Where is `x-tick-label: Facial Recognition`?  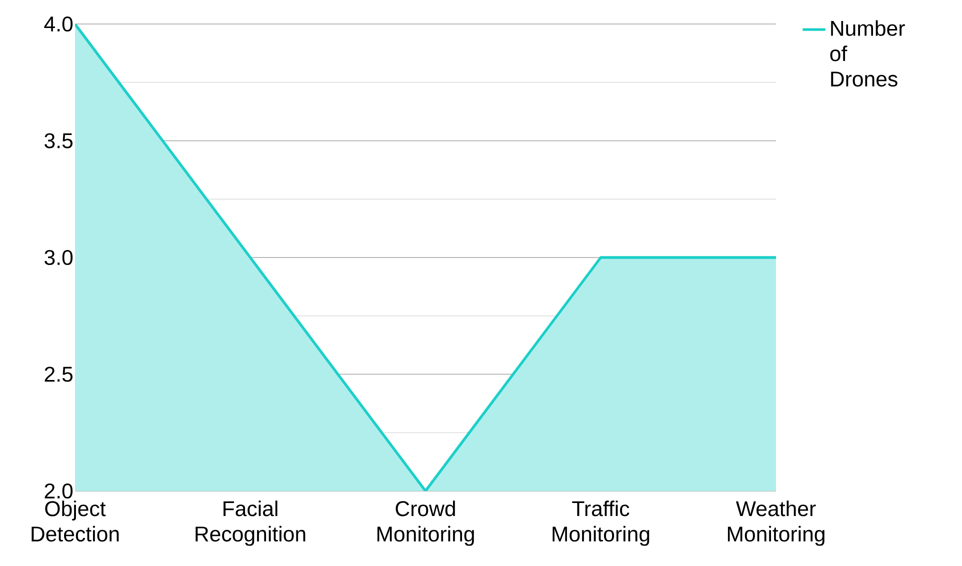 x-tick-label: Facial Recognition is located at coordinates (251, 523).